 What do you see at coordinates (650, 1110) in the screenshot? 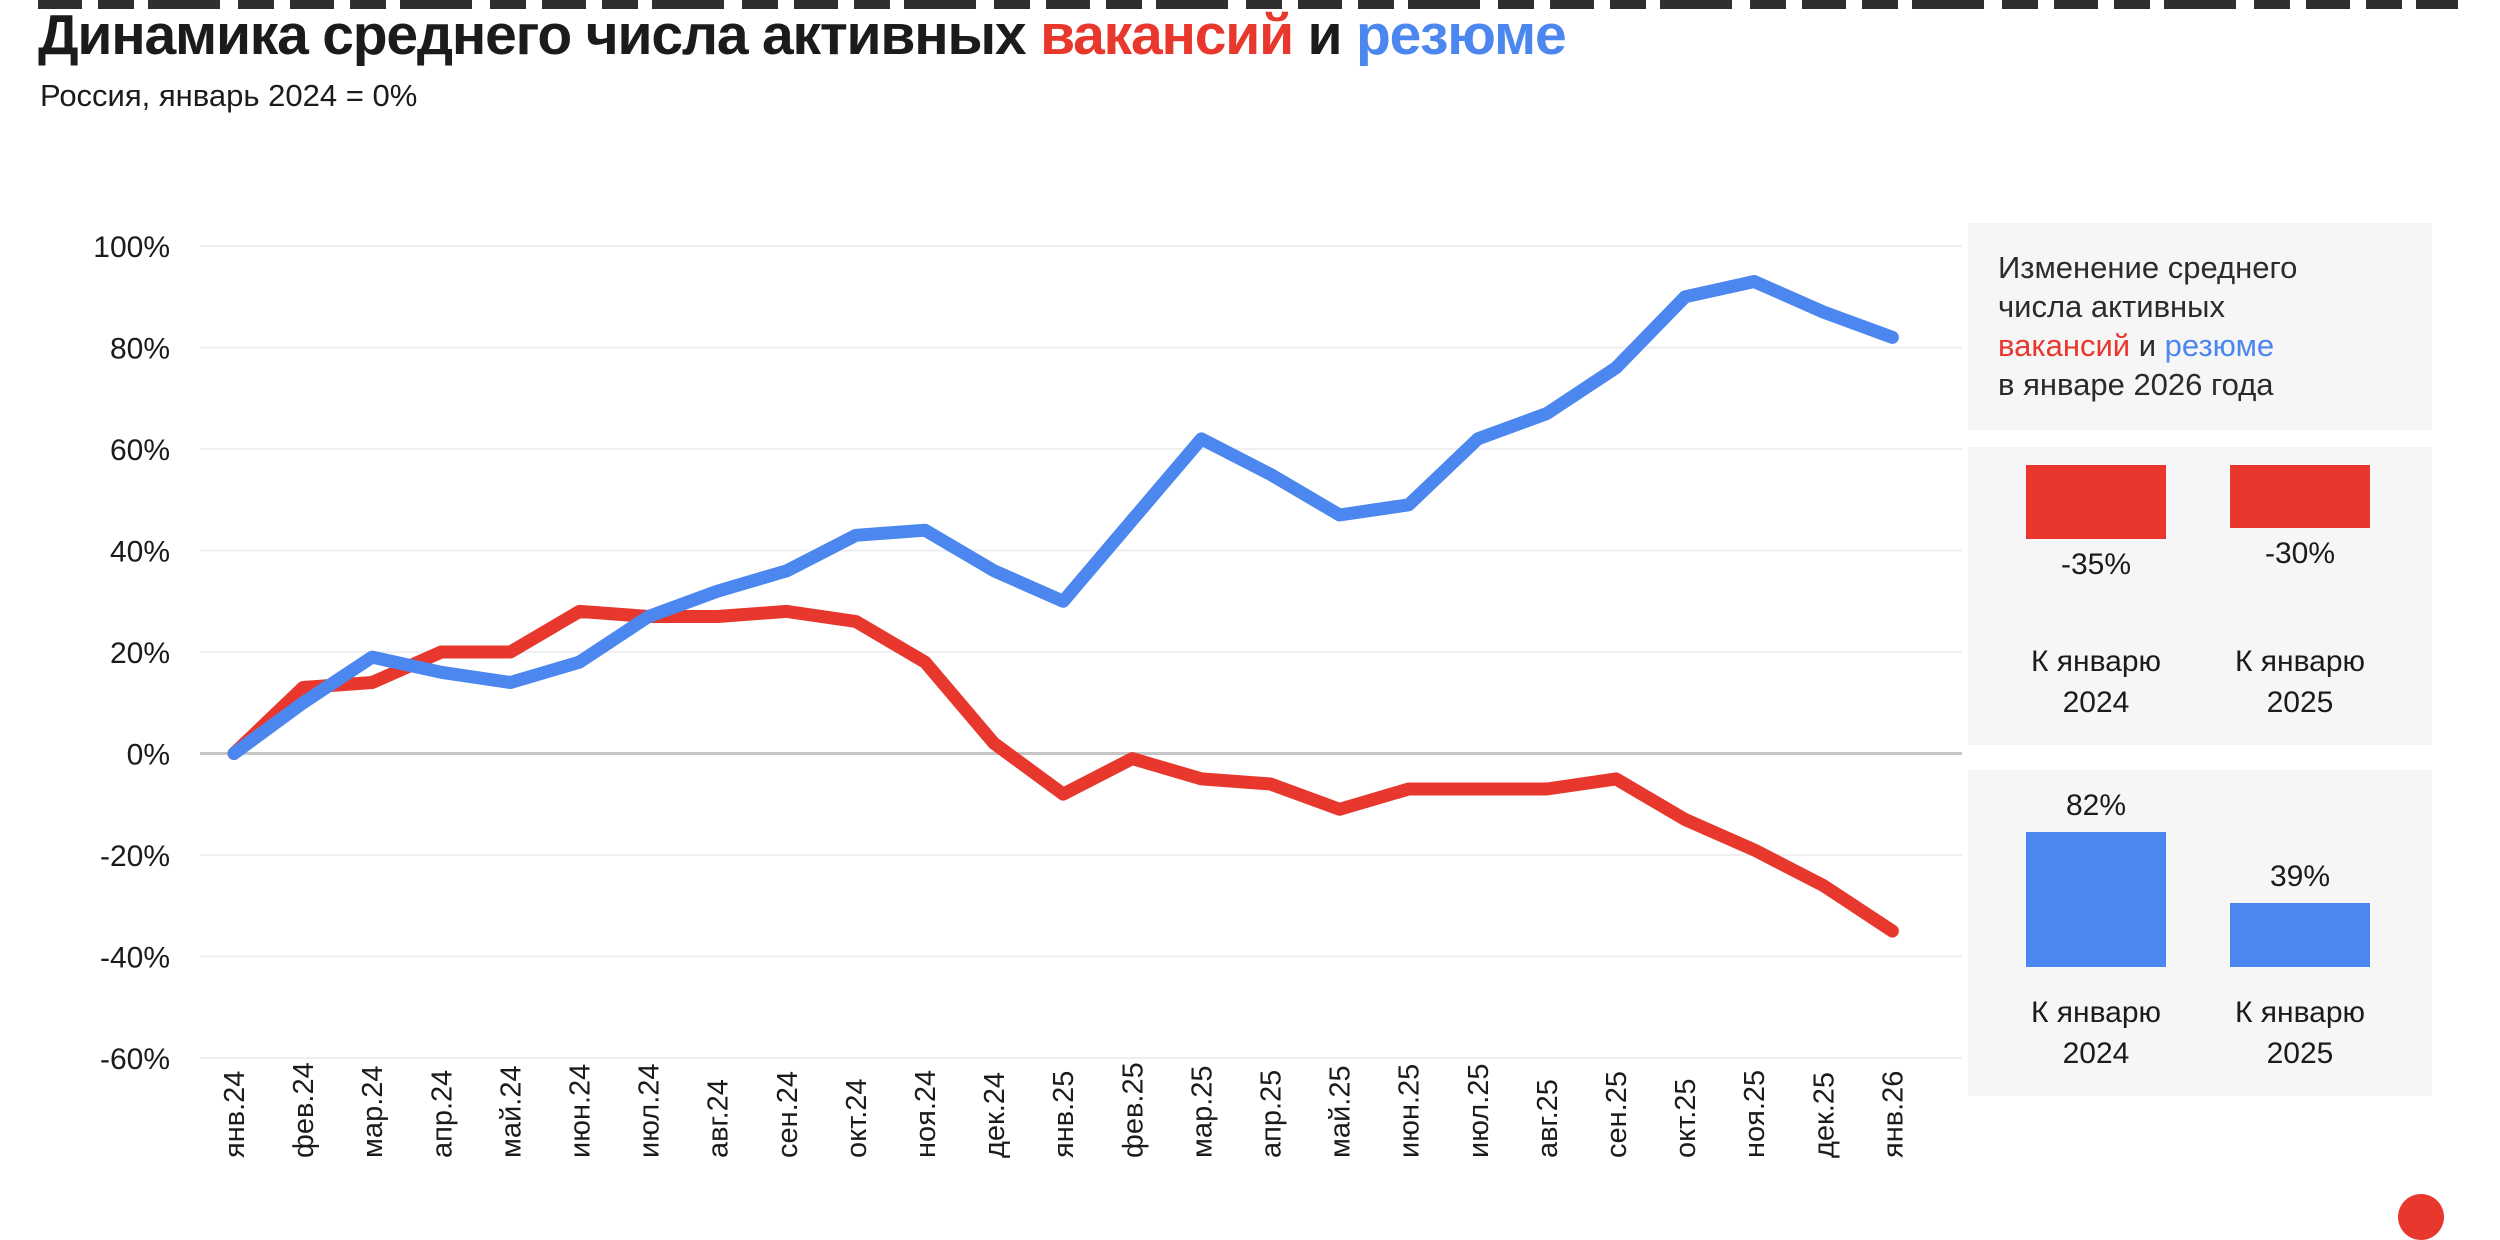
I see `x-tick-label: июл.24` at bounding box center [650, 1110].